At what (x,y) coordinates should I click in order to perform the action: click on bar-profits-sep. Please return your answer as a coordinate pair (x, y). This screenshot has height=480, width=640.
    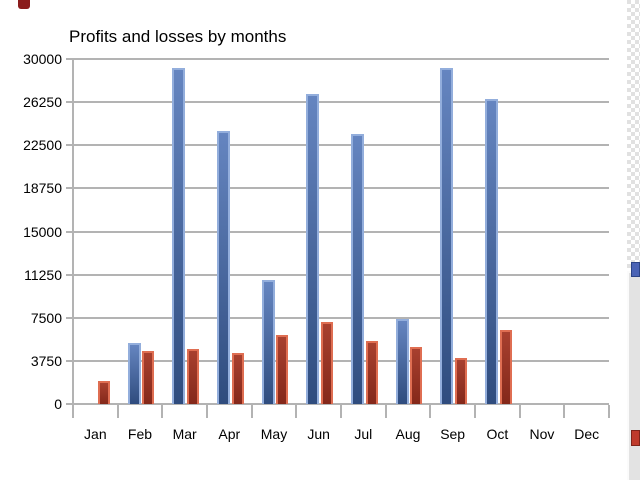
    Looking at the image, I should click on (447, 236).